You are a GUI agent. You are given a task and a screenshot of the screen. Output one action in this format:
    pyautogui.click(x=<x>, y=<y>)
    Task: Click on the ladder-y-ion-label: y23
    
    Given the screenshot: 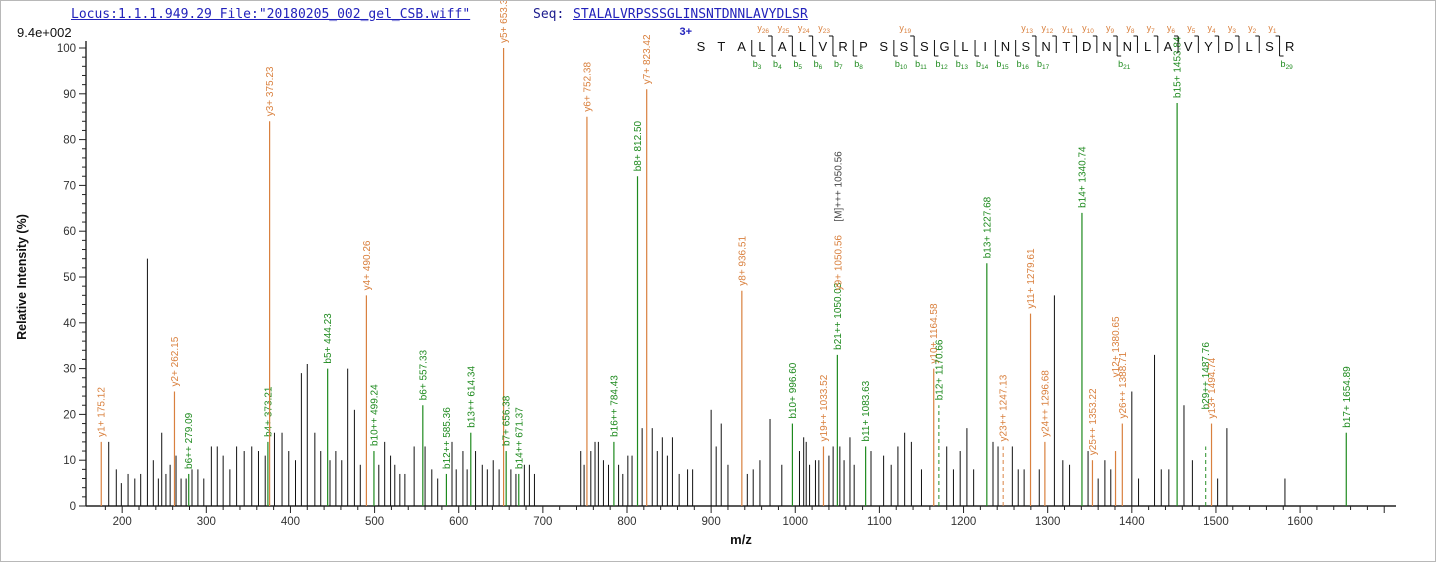 What is the action you would take?
    pyautogui.click(x=824, y=29)
    